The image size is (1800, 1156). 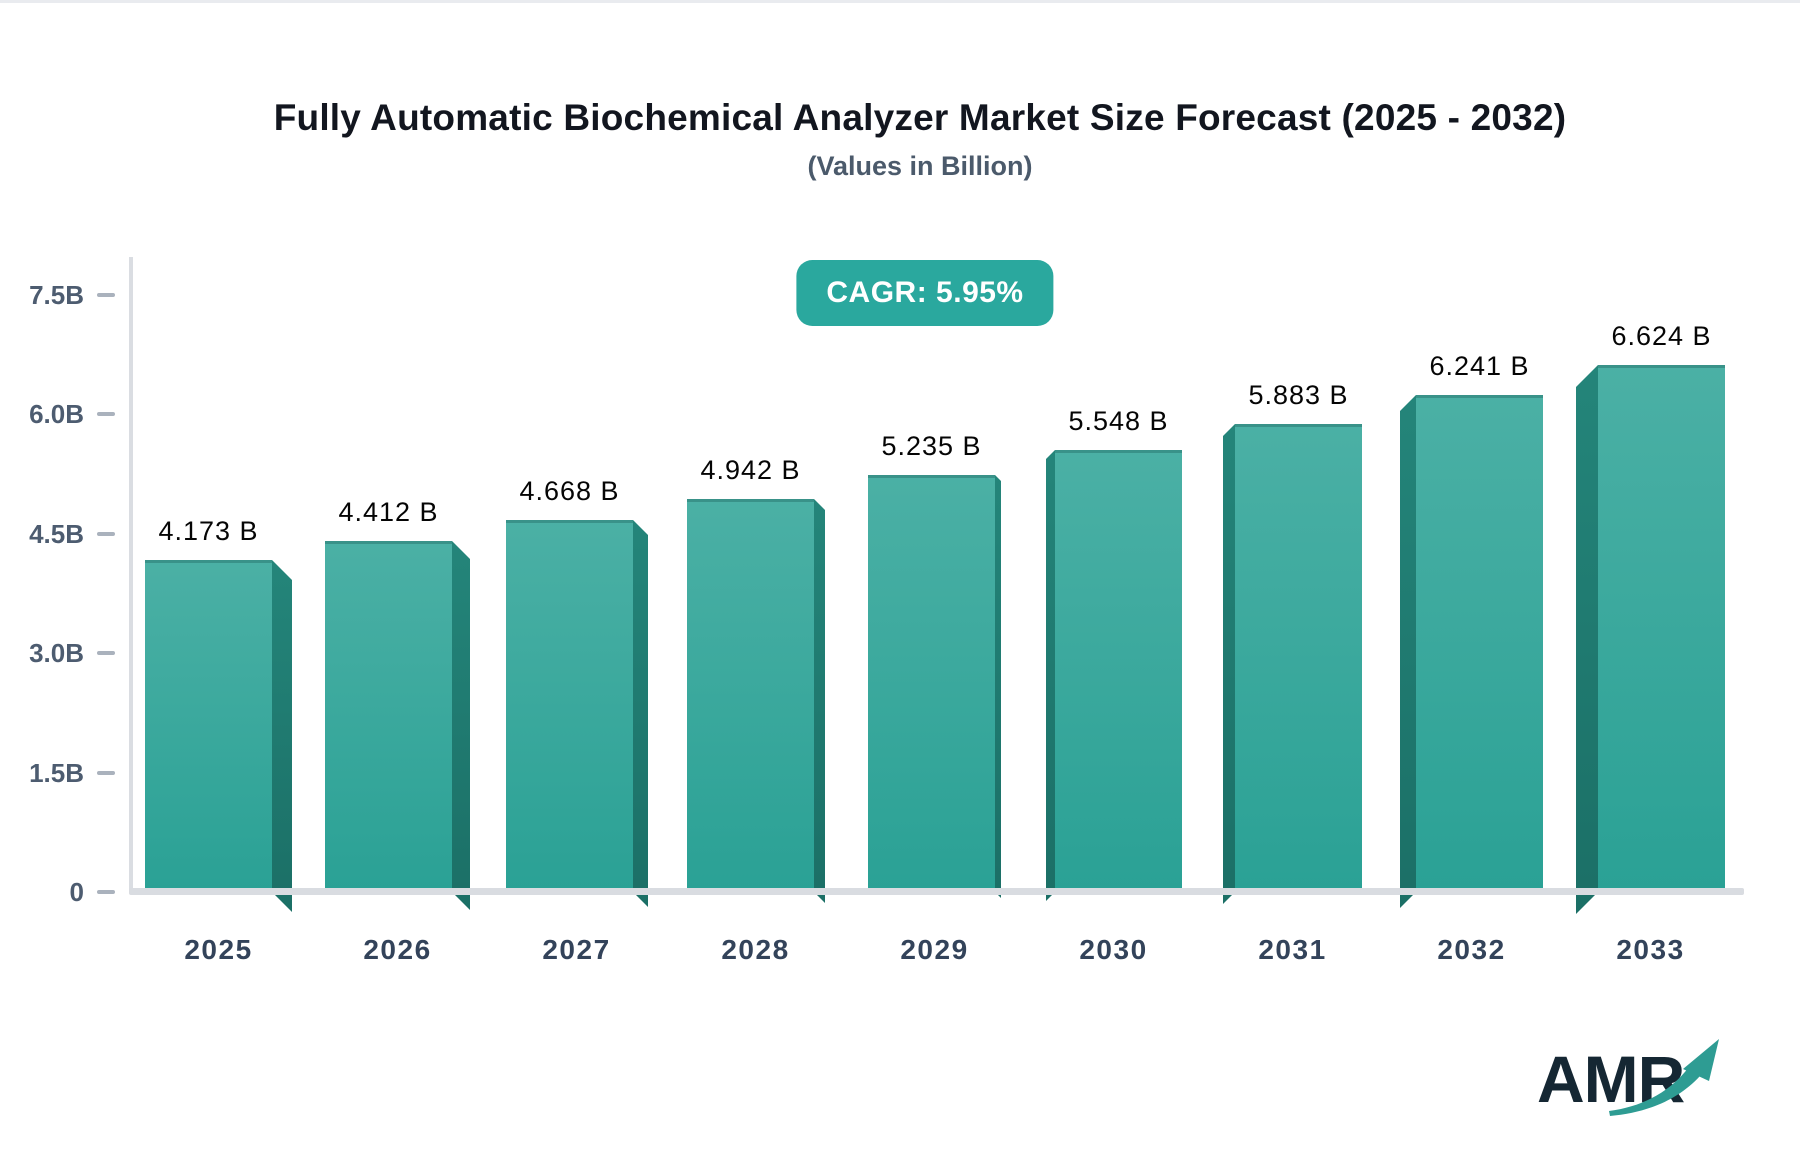 I want to click on bar-2025, so click(x=208, y=726).